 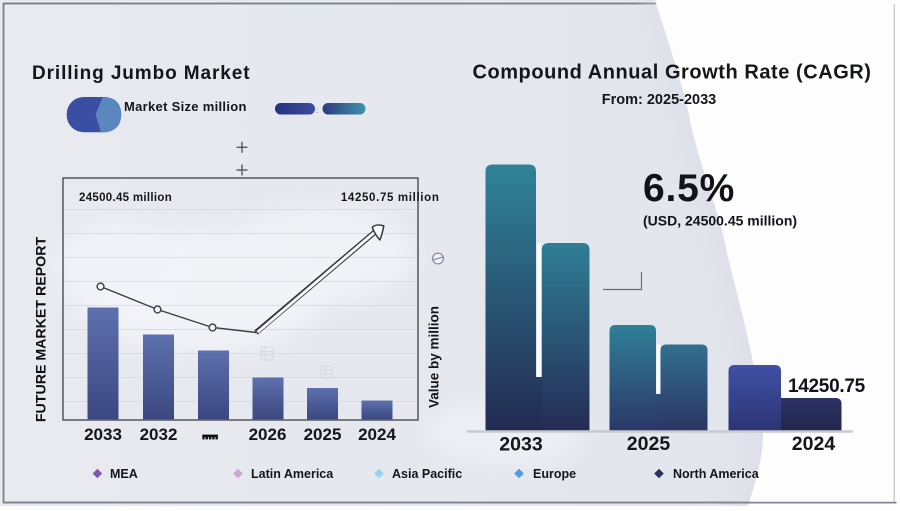 What do you see at coordinates (124, 474) in the screenshot?
I see `svg-text: MEA` at bounding box center [124, 474].